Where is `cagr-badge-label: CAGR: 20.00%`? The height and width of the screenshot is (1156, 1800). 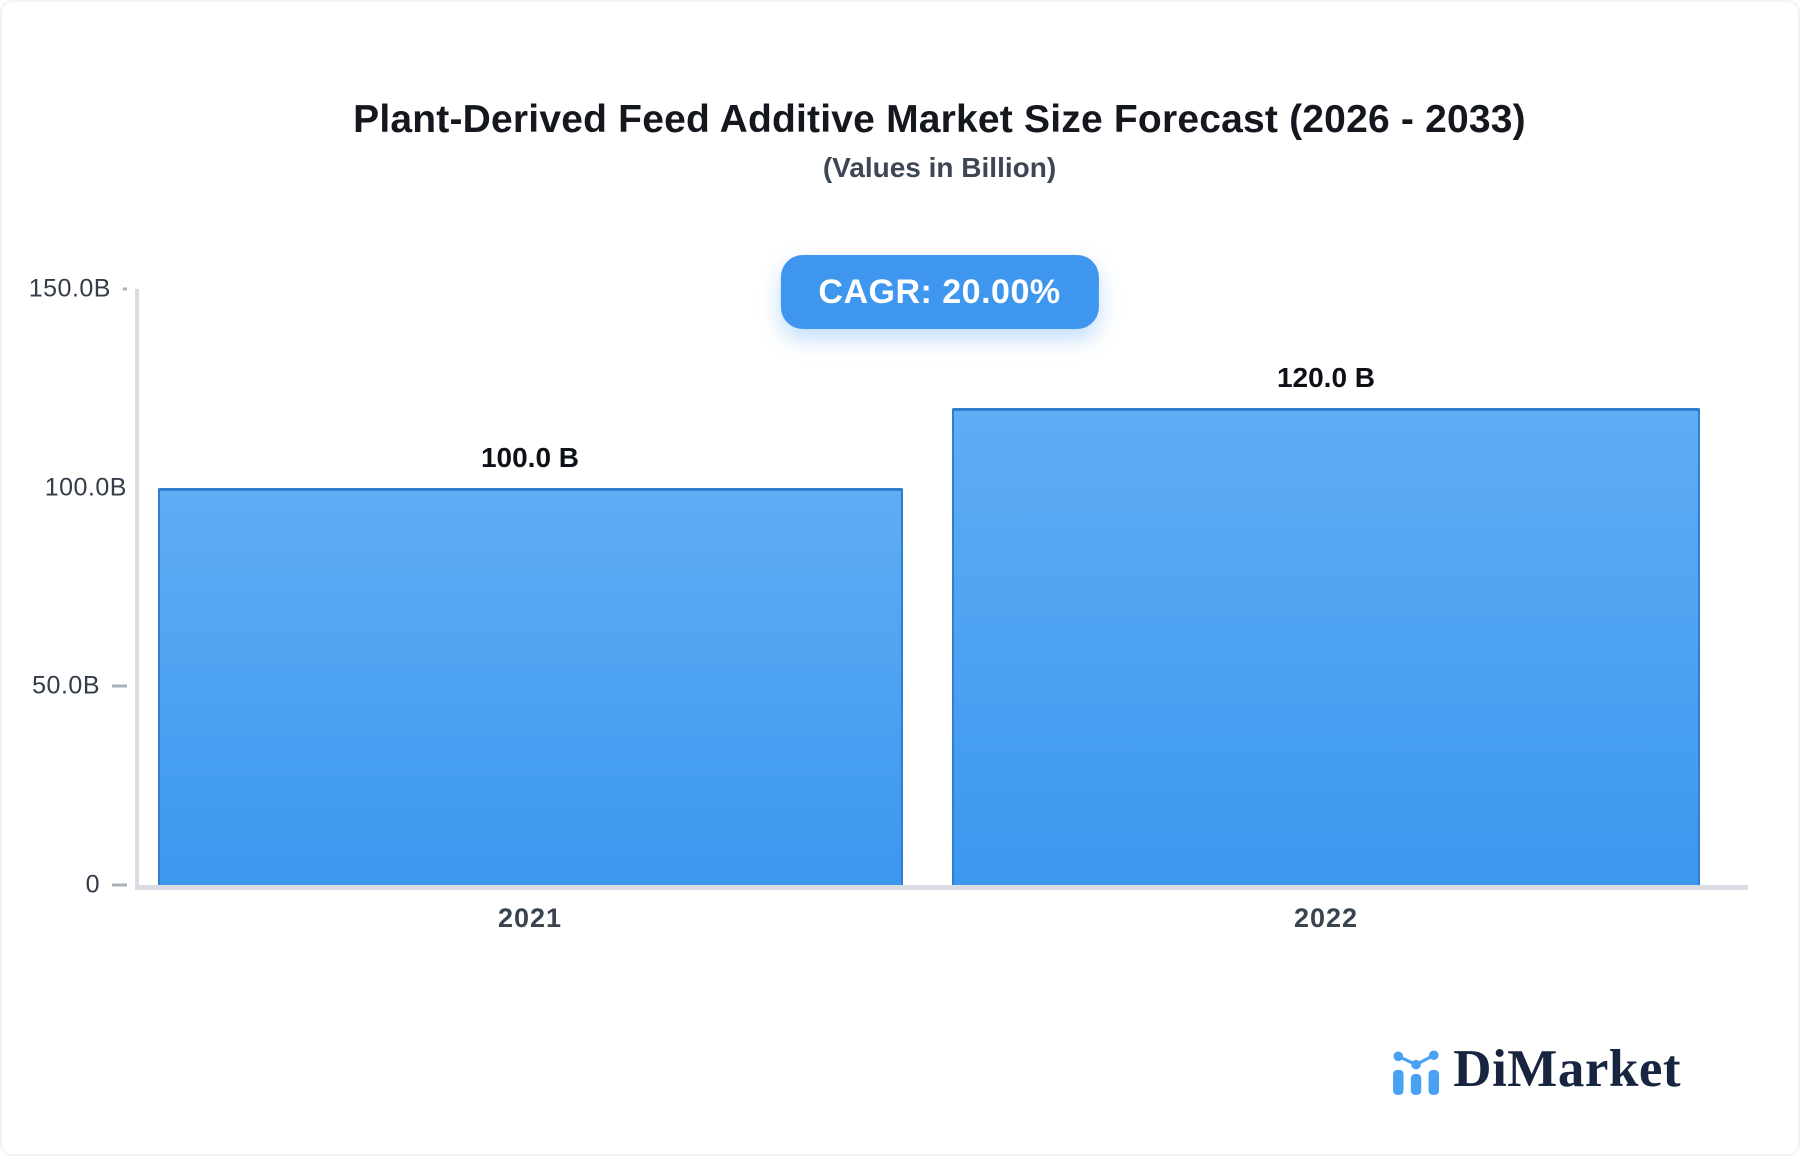 cagr-badge-label: CAGR: 20.00% is located at coordinates (939, 291).